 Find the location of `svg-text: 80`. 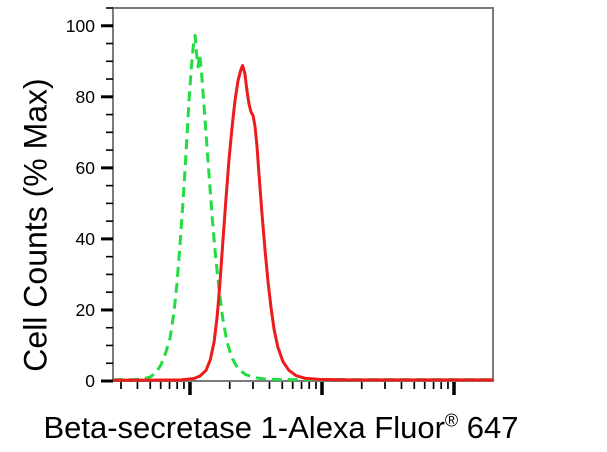

svg-text: 80 is located at coordinates (86, 97).